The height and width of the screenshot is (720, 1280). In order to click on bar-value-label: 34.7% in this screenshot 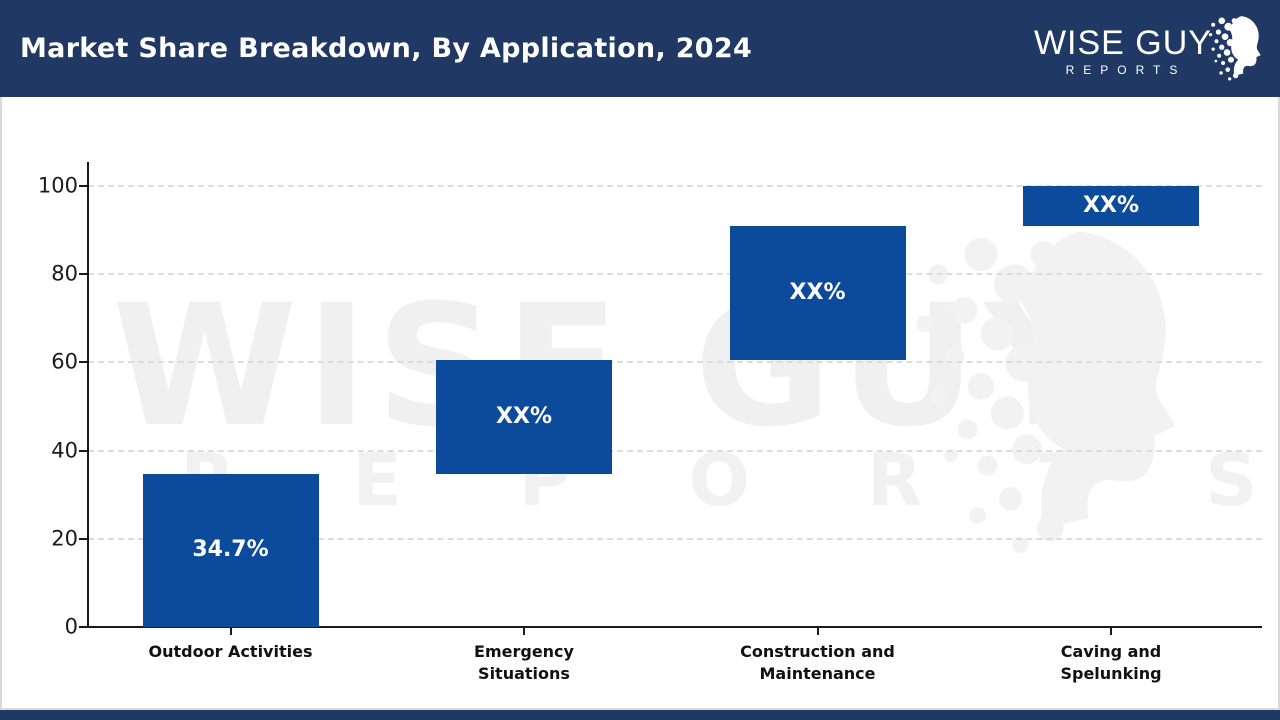, I will do `click(230, 550)`.